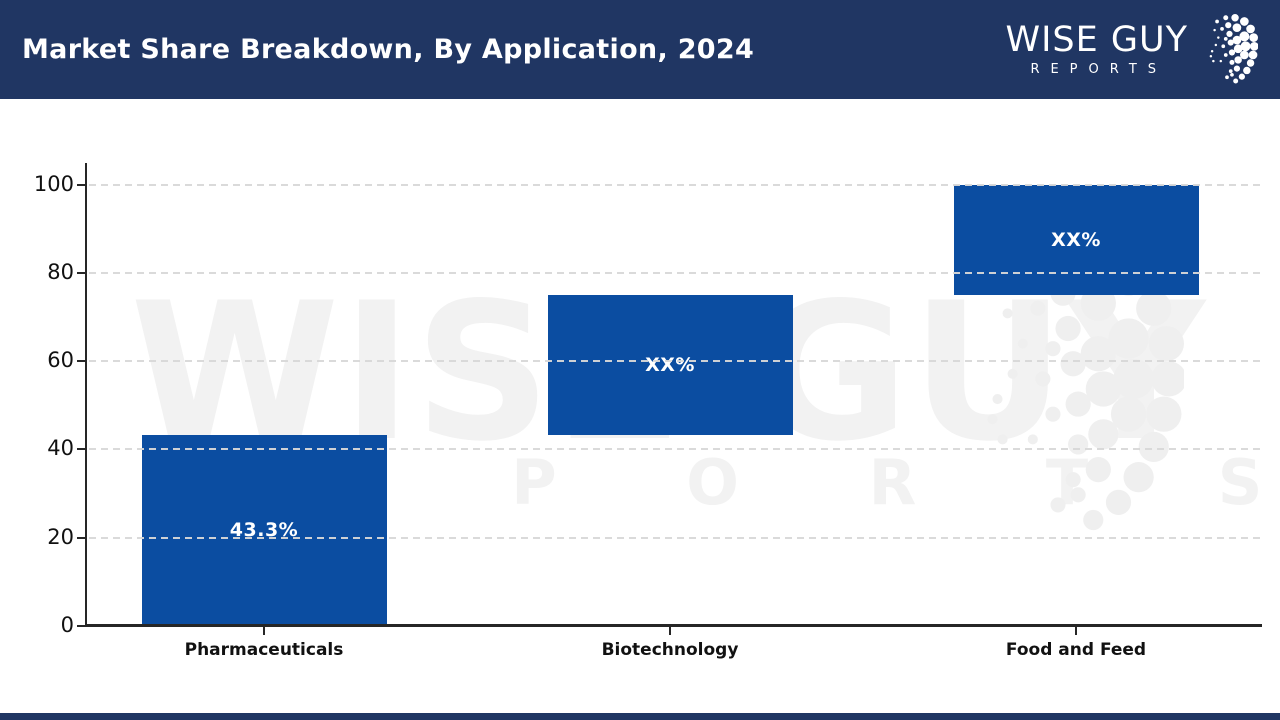  Describe the element at coordinates (640, 716) in the screenshot. I see `footer-band` at that location.